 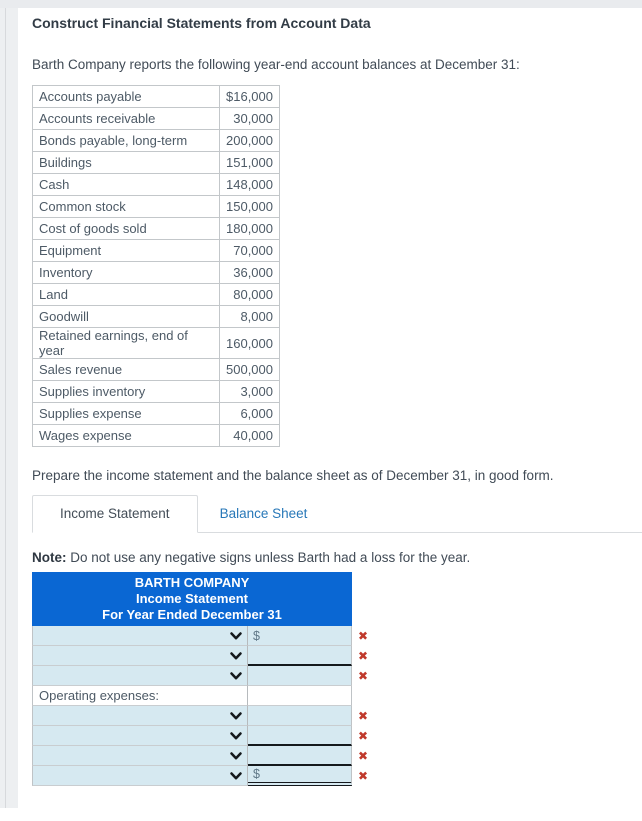 I want to click on account-value: 160,000, so click(x=249, y=343).